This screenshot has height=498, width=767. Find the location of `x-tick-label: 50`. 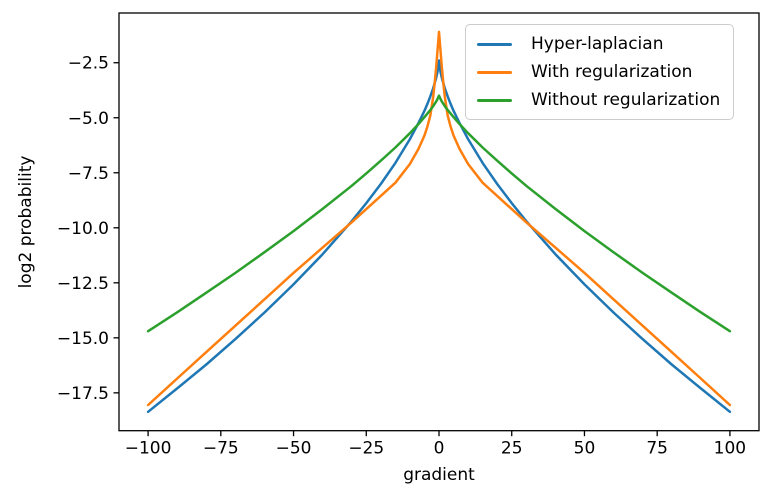

x-tick-label: 50 is located at coordinates (585, 449).